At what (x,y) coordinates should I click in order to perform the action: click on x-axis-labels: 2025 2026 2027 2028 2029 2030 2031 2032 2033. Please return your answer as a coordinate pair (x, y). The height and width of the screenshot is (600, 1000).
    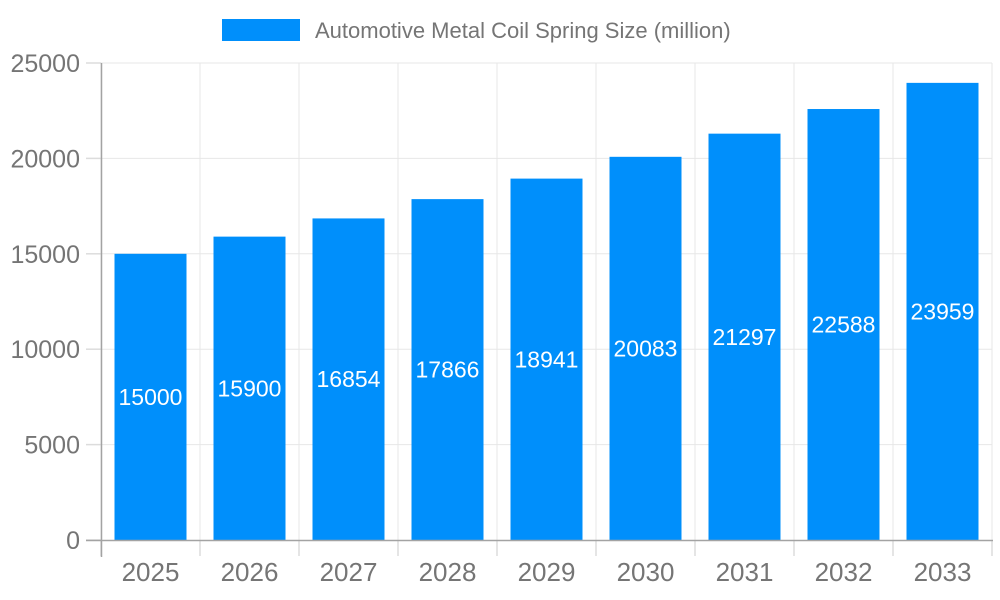
    Looking at the image, I should click on (547, 572).